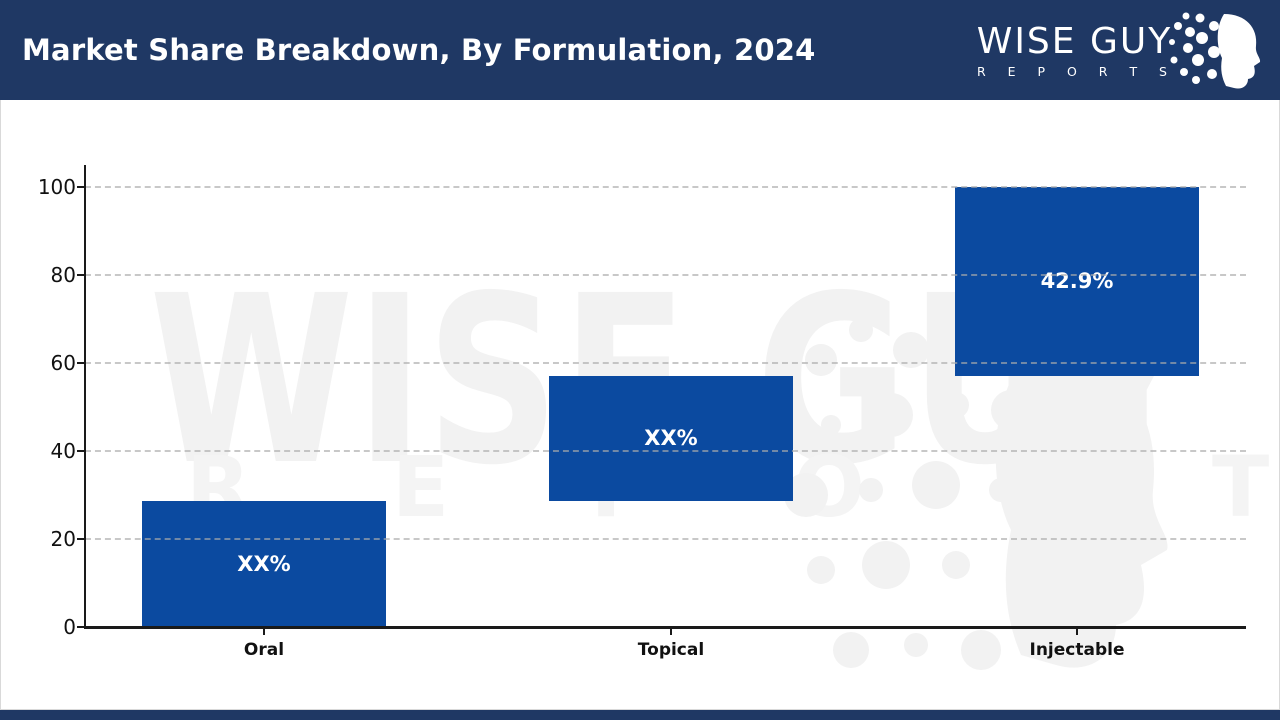 The image size is (1280, 720). Describe the element at coordinates (671, 631) in the screenshot. I see `x-tick-topical` at that location.